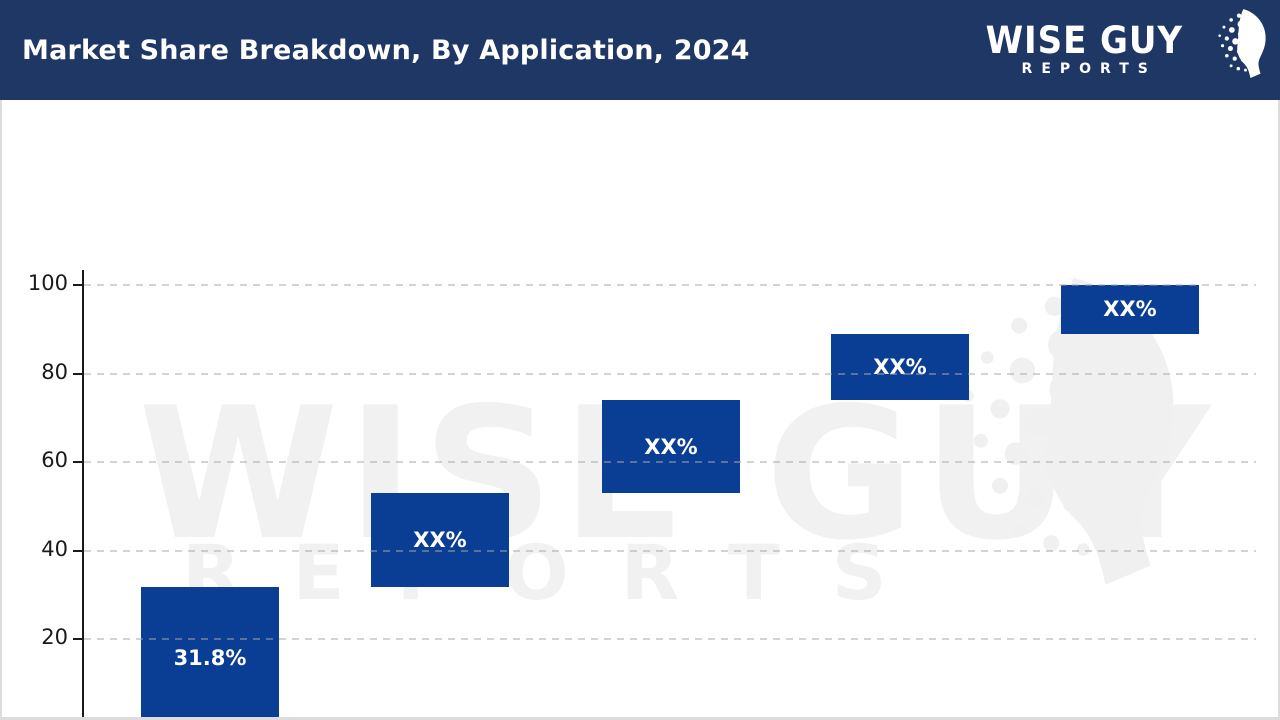 This screenshot has width=1280, height=720. I want to click on logo-secondary-text: REPORTS, so click(1089, 69).